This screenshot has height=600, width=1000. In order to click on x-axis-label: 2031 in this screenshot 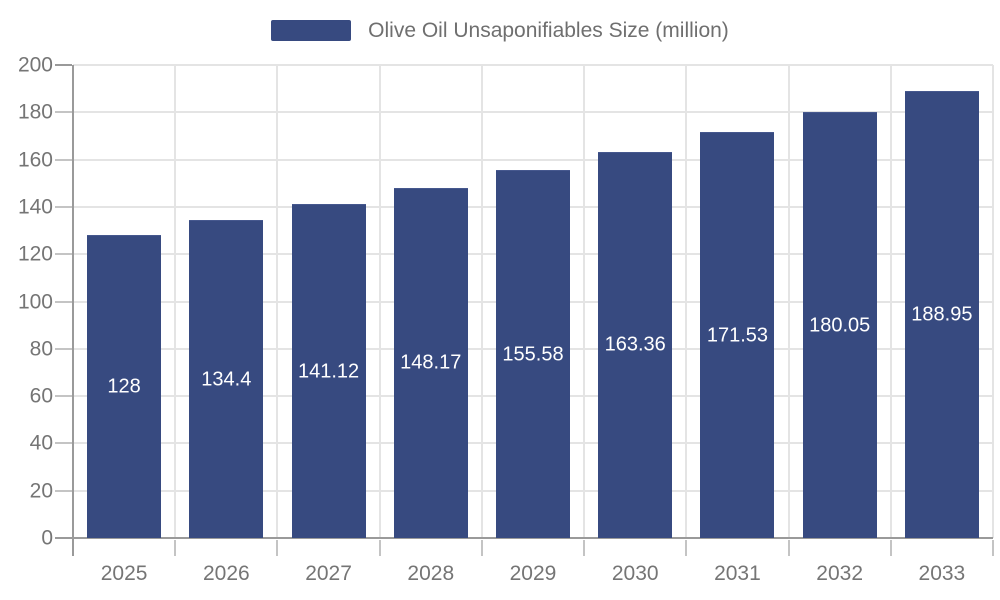, I will do `click(737, 573)`.